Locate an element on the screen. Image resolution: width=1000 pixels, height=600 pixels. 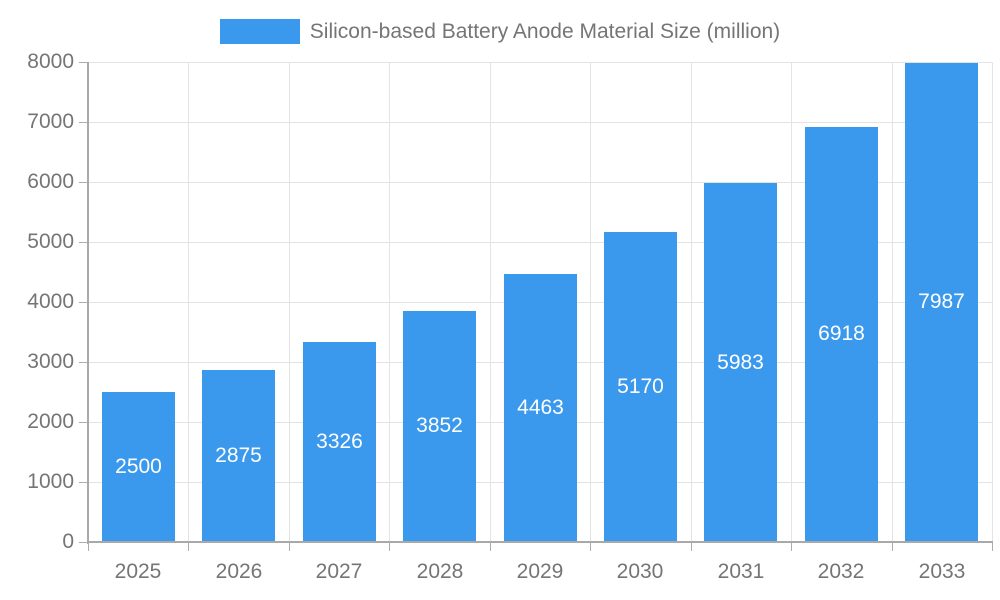
bar-value-label: 3852 is located at coordinates (439, 425).